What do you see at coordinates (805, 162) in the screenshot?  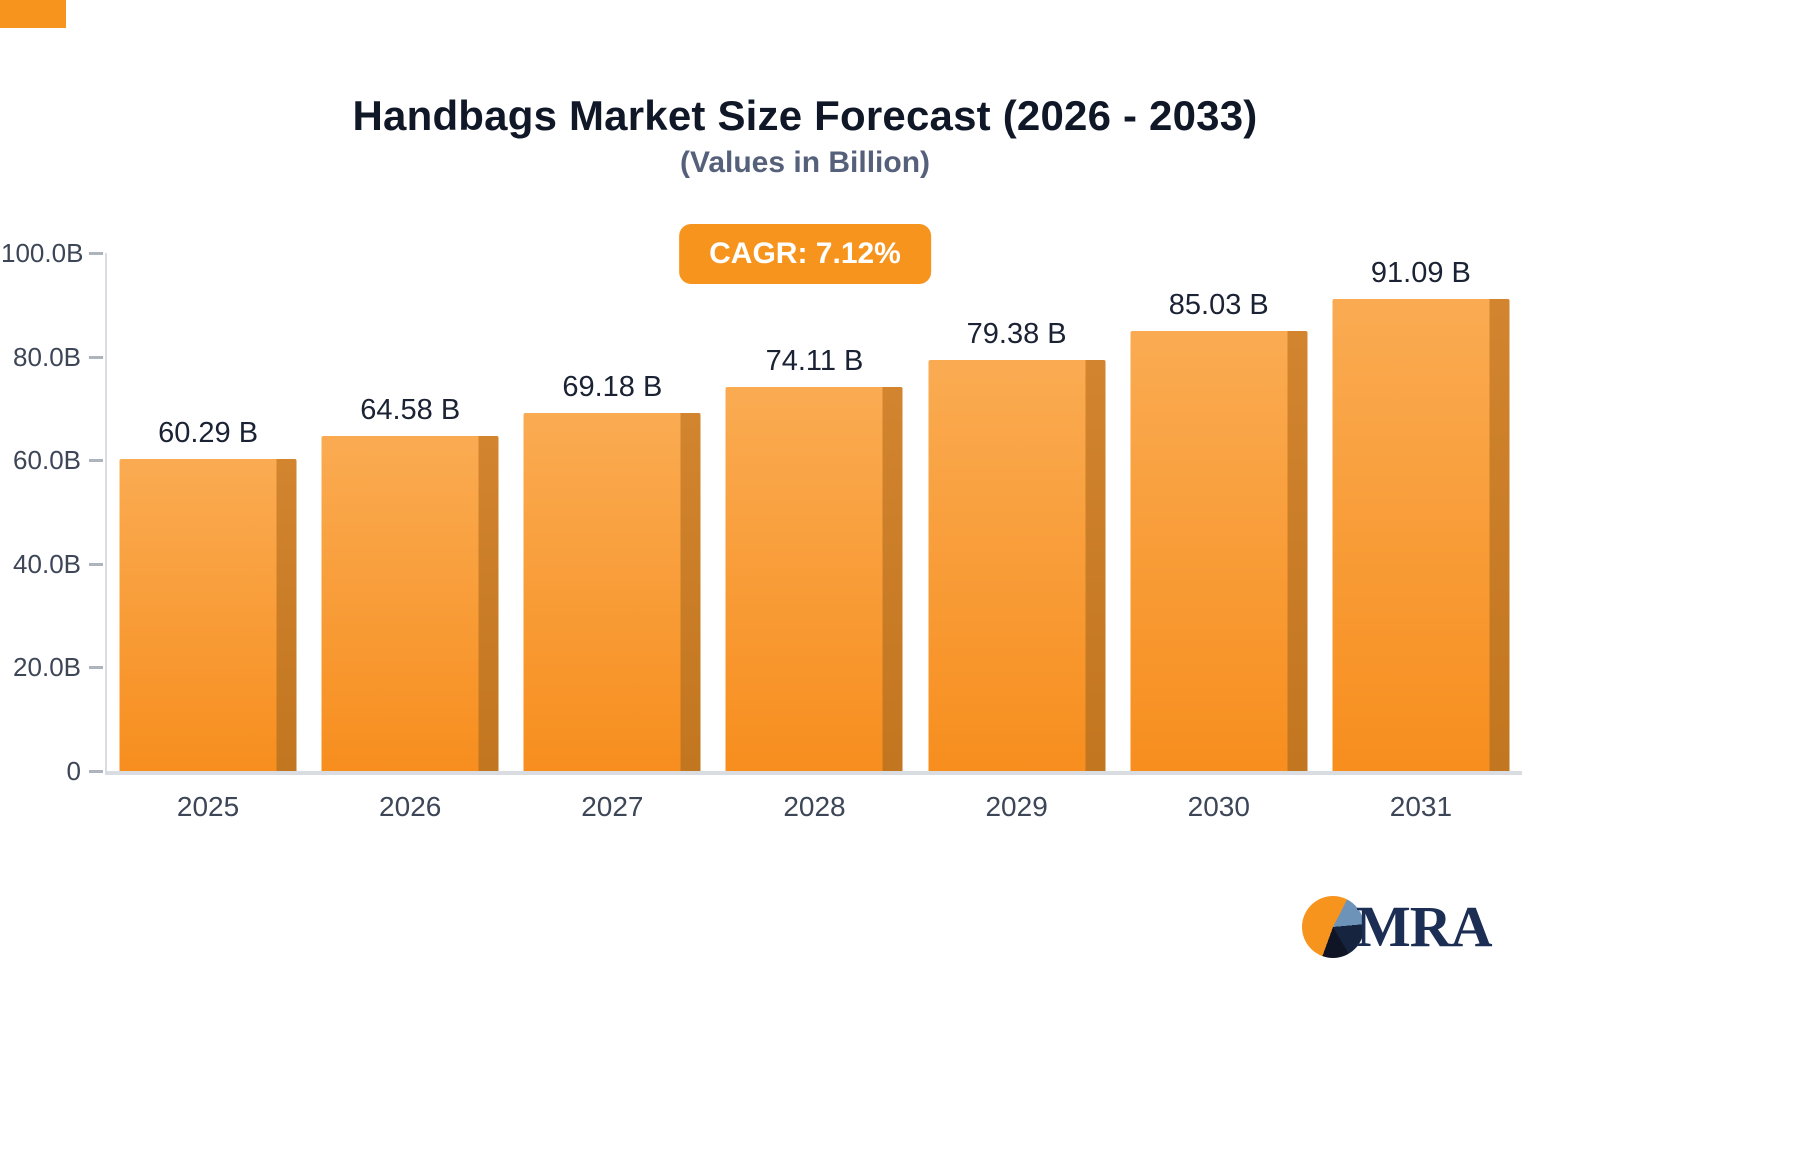 I see `chart-subtitle: (Values in Billion)` at bounding box center [805, 162].